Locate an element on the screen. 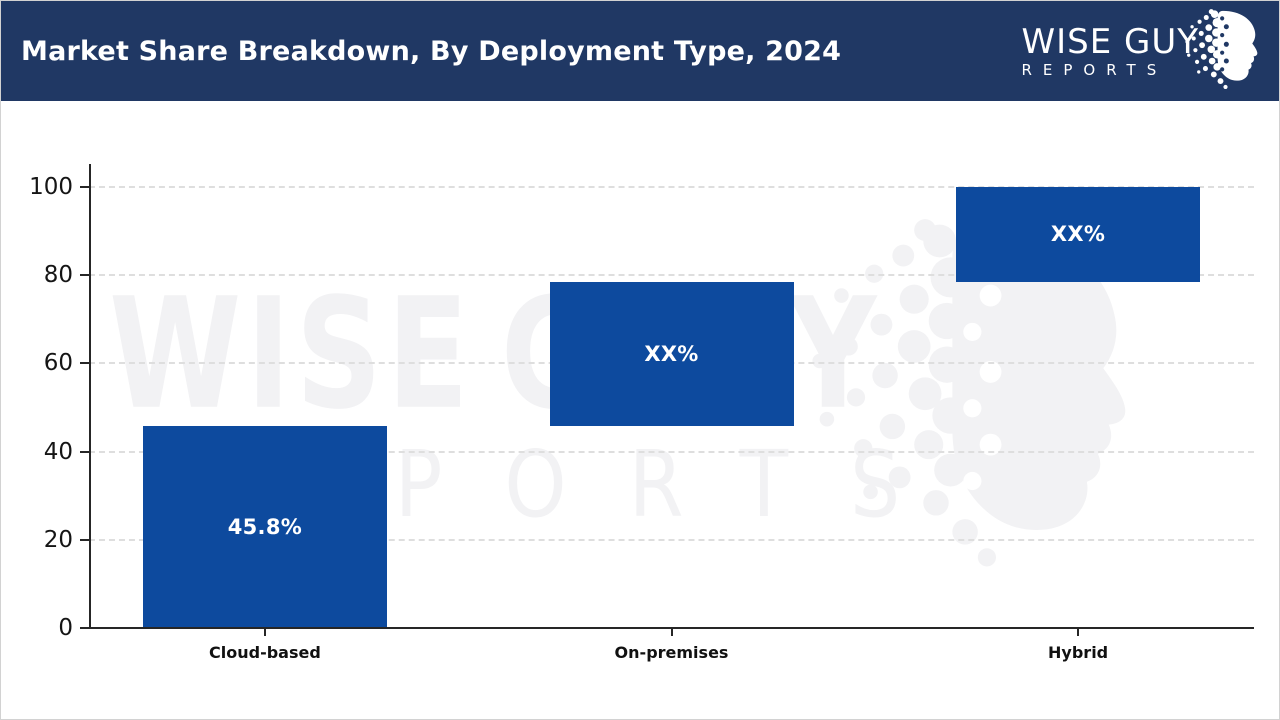 The width and height of the screenshot is (1280, 720). category-label-2: On-premises is located at coordinates (671, 652).